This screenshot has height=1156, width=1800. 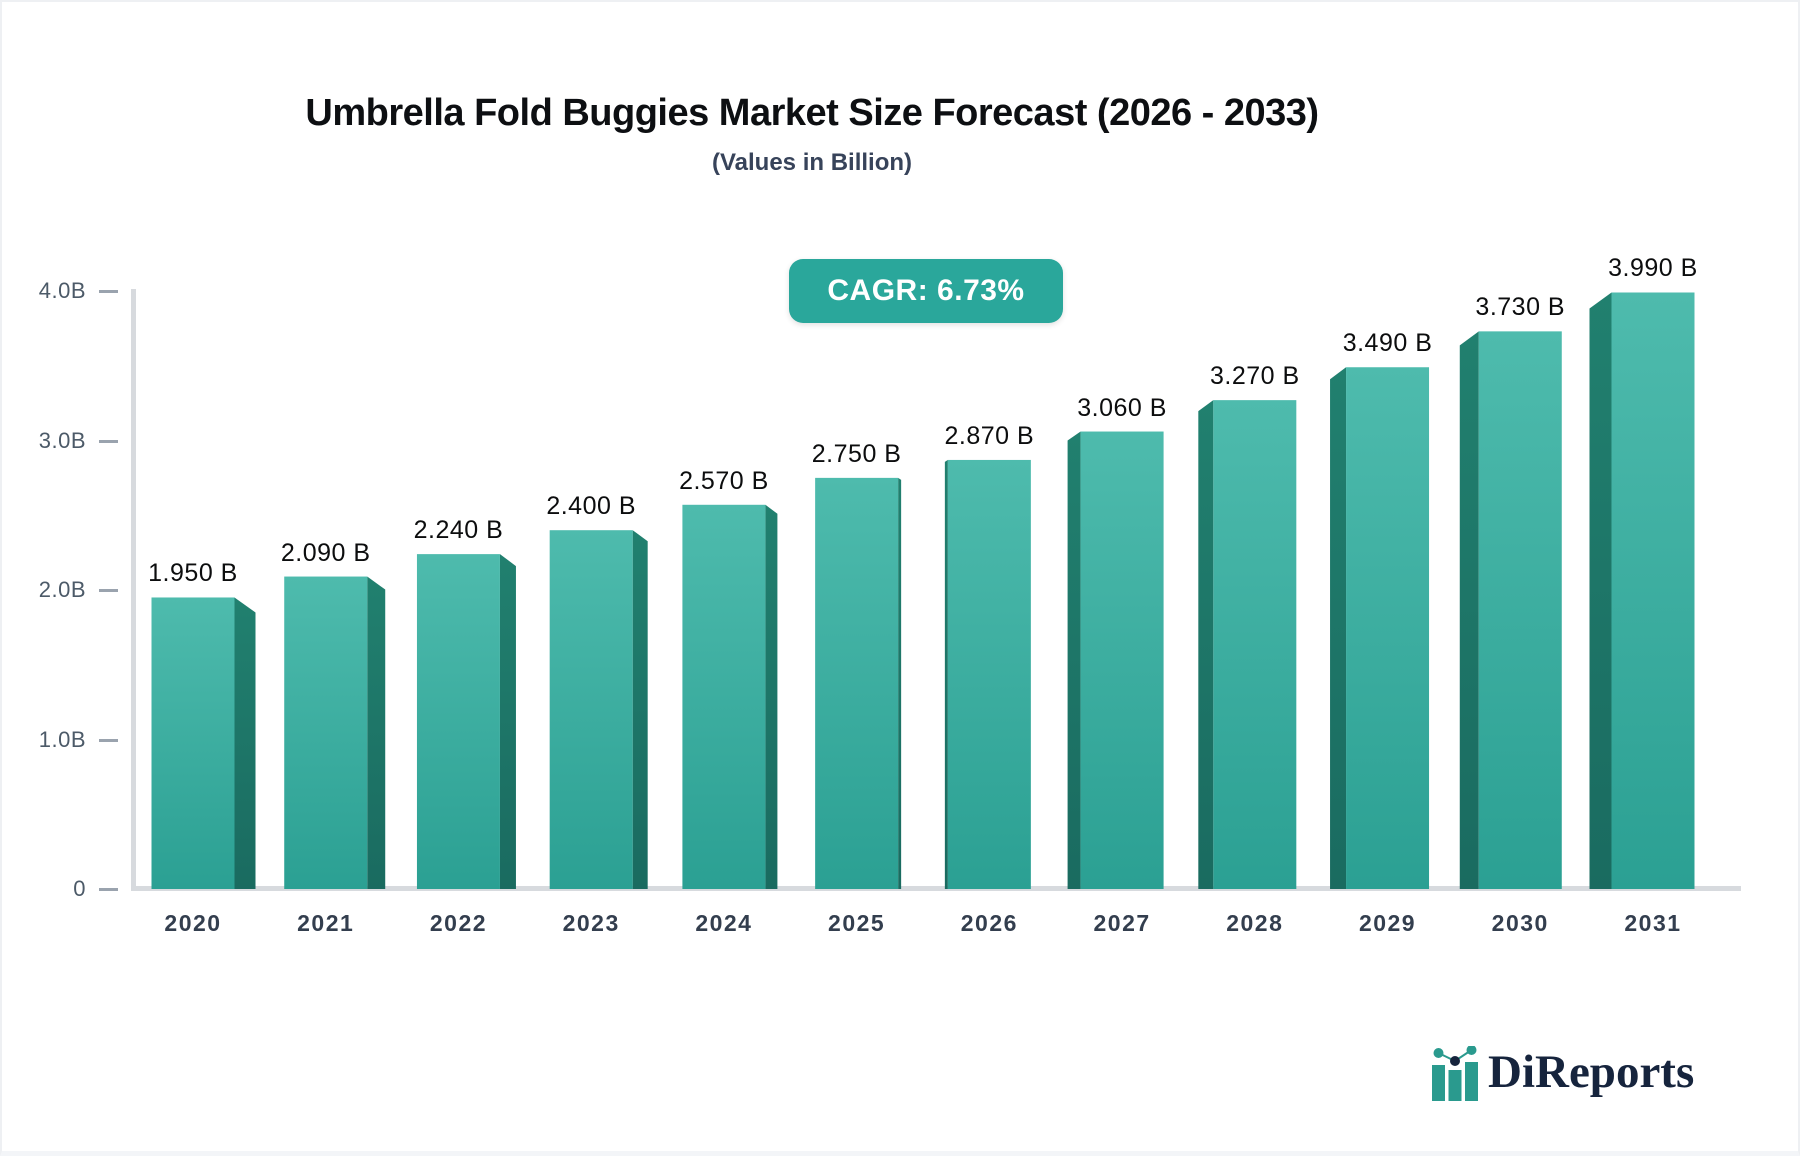 What do you see at coordinates (325, 552) in the screenshot?
I see `bar-value-label: 2.090 B` at bounding box center [325, 552].